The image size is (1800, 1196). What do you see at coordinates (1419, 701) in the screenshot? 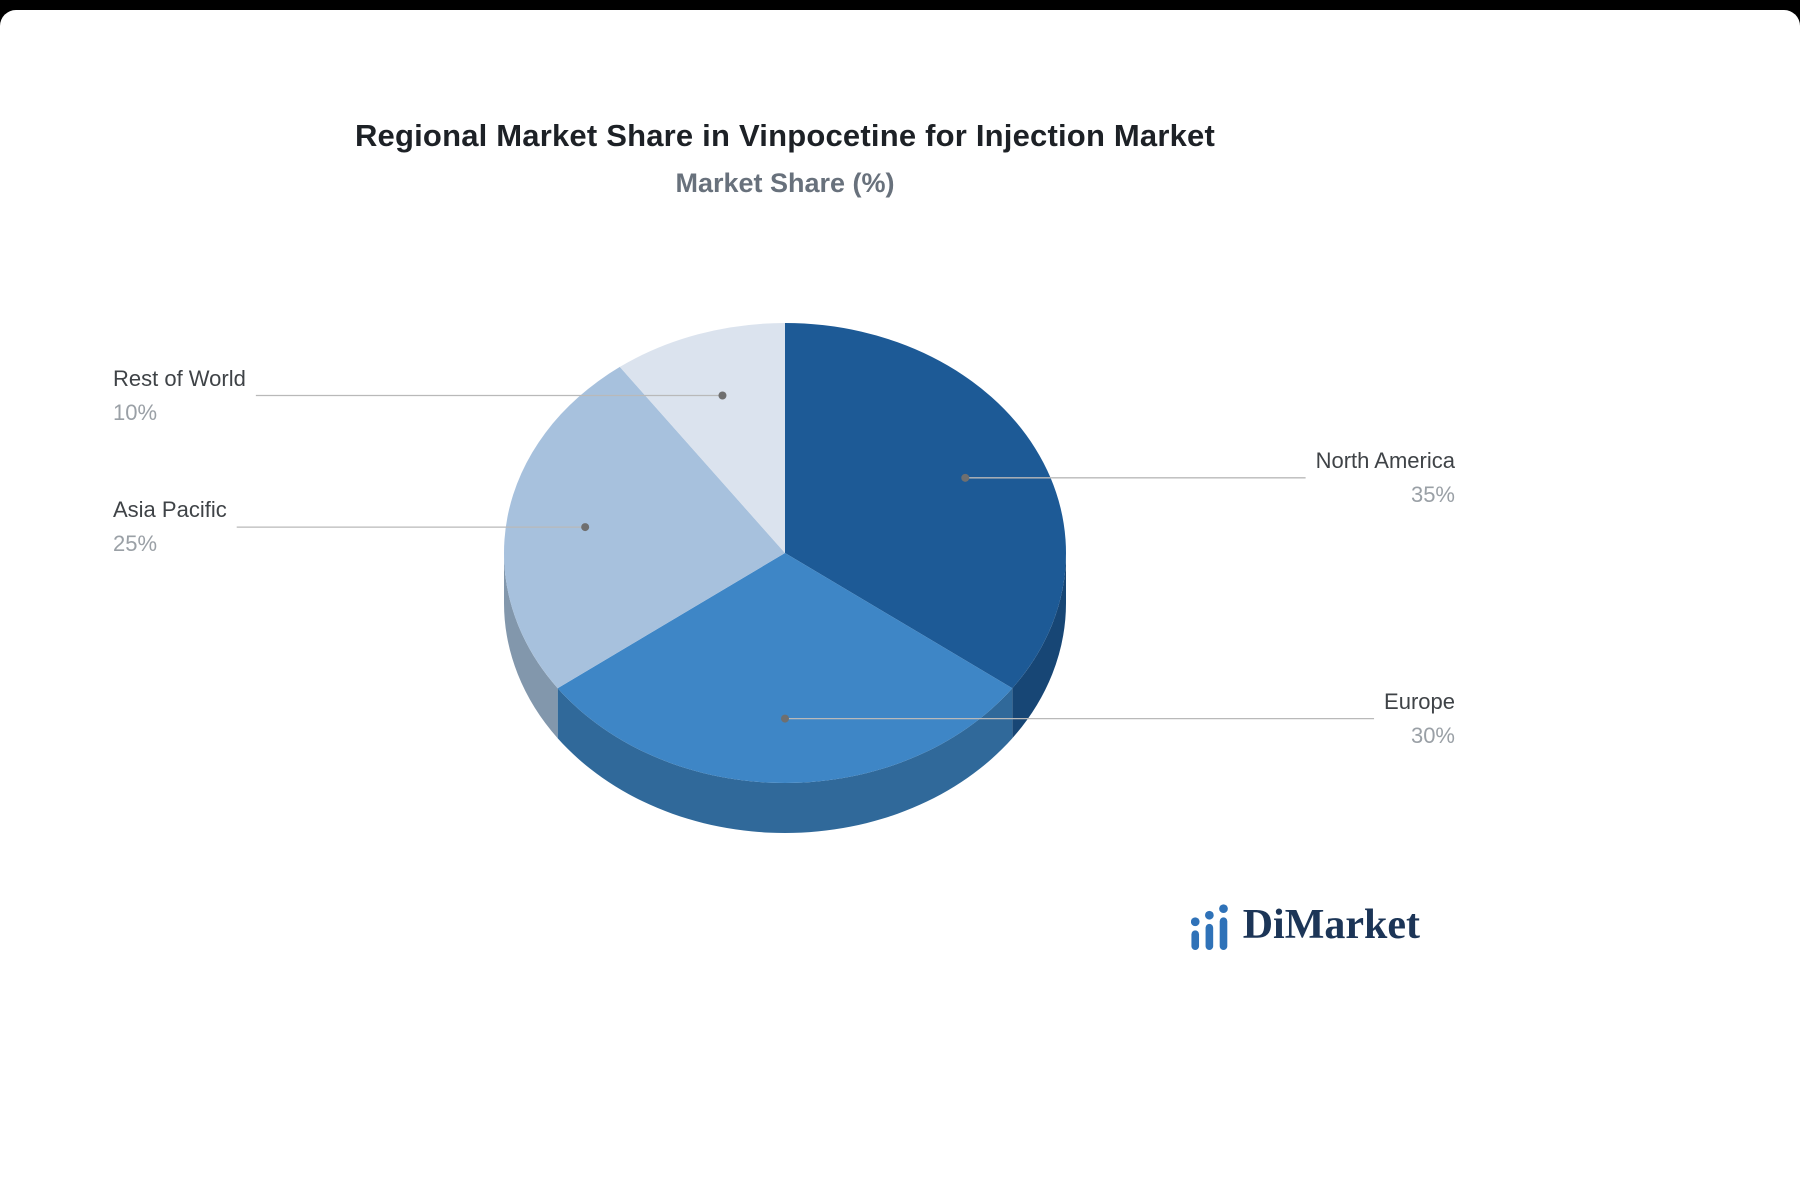
I see `pie-label-name: Europe` at bounding box center [1419, 701].